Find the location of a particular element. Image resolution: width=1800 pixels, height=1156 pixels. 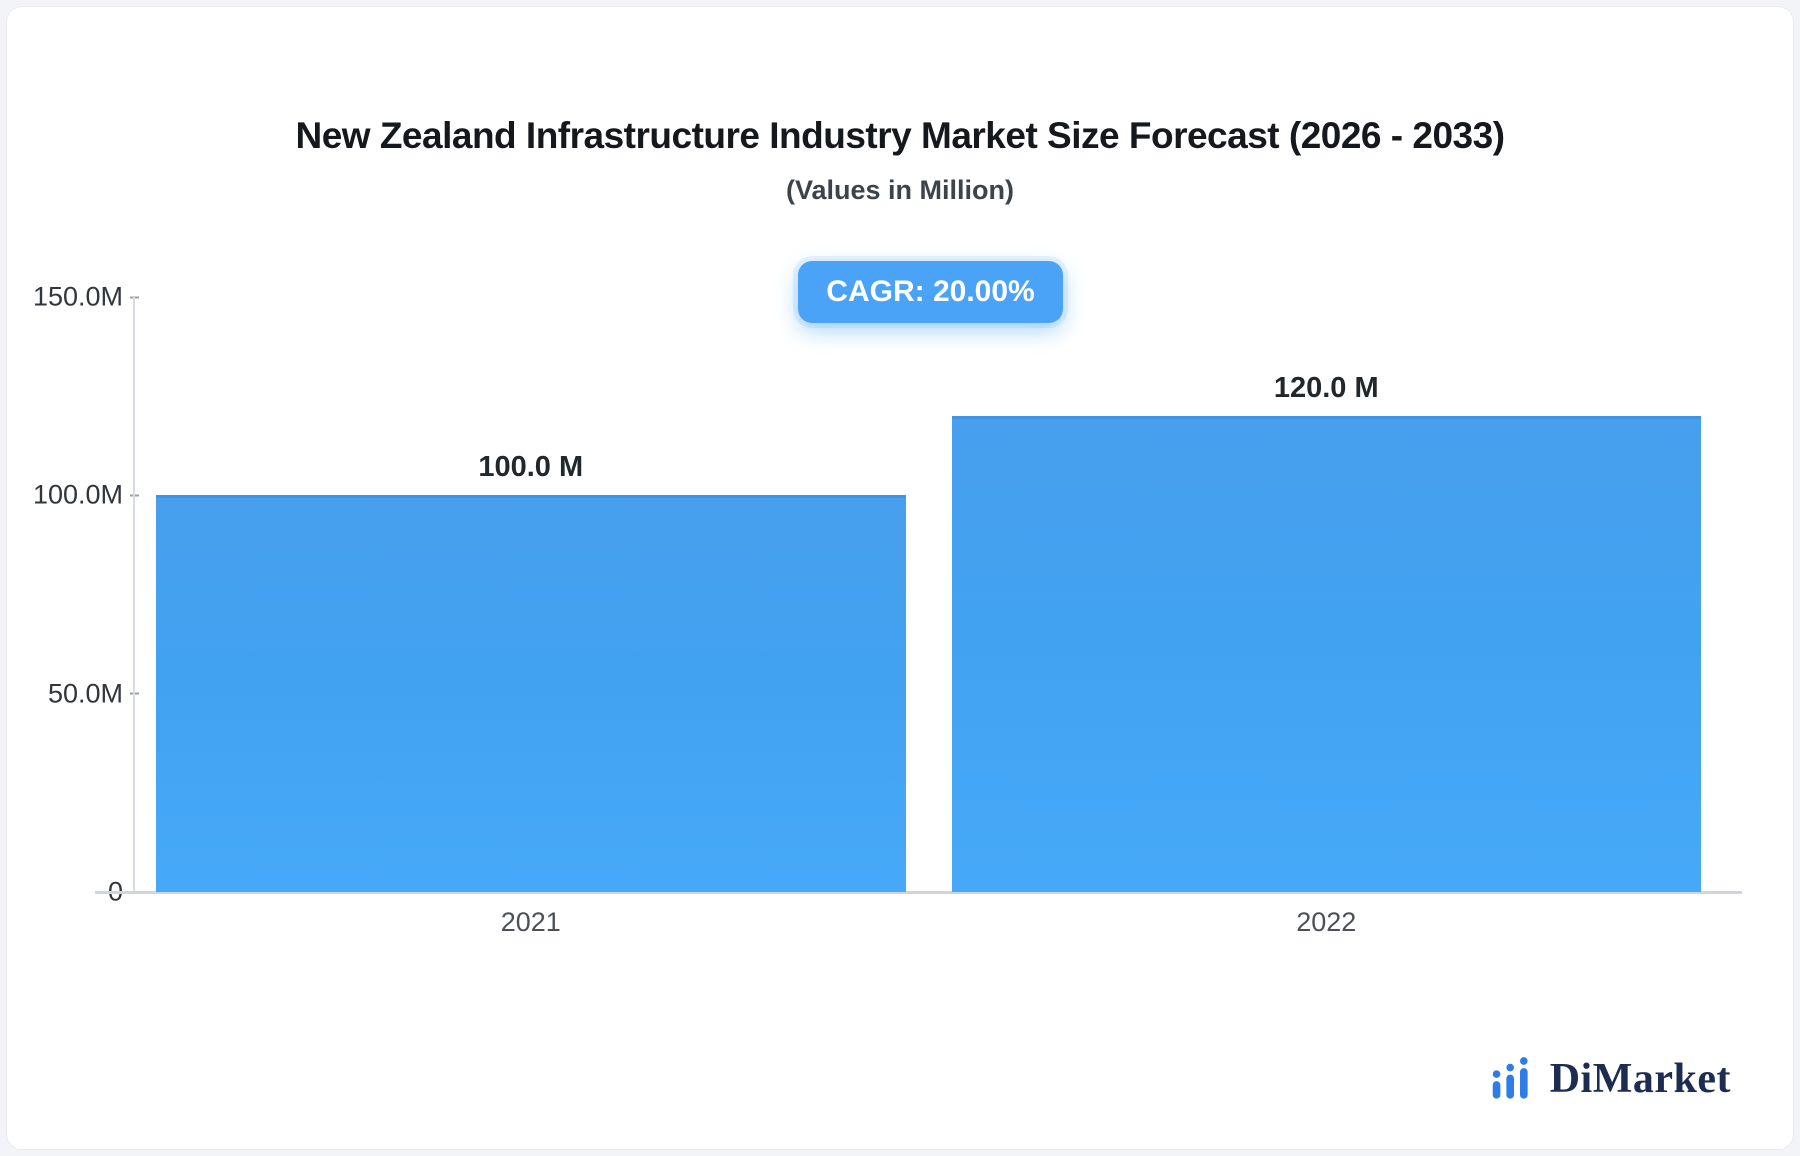

x-axis-line is located at coordinates (918, 892).